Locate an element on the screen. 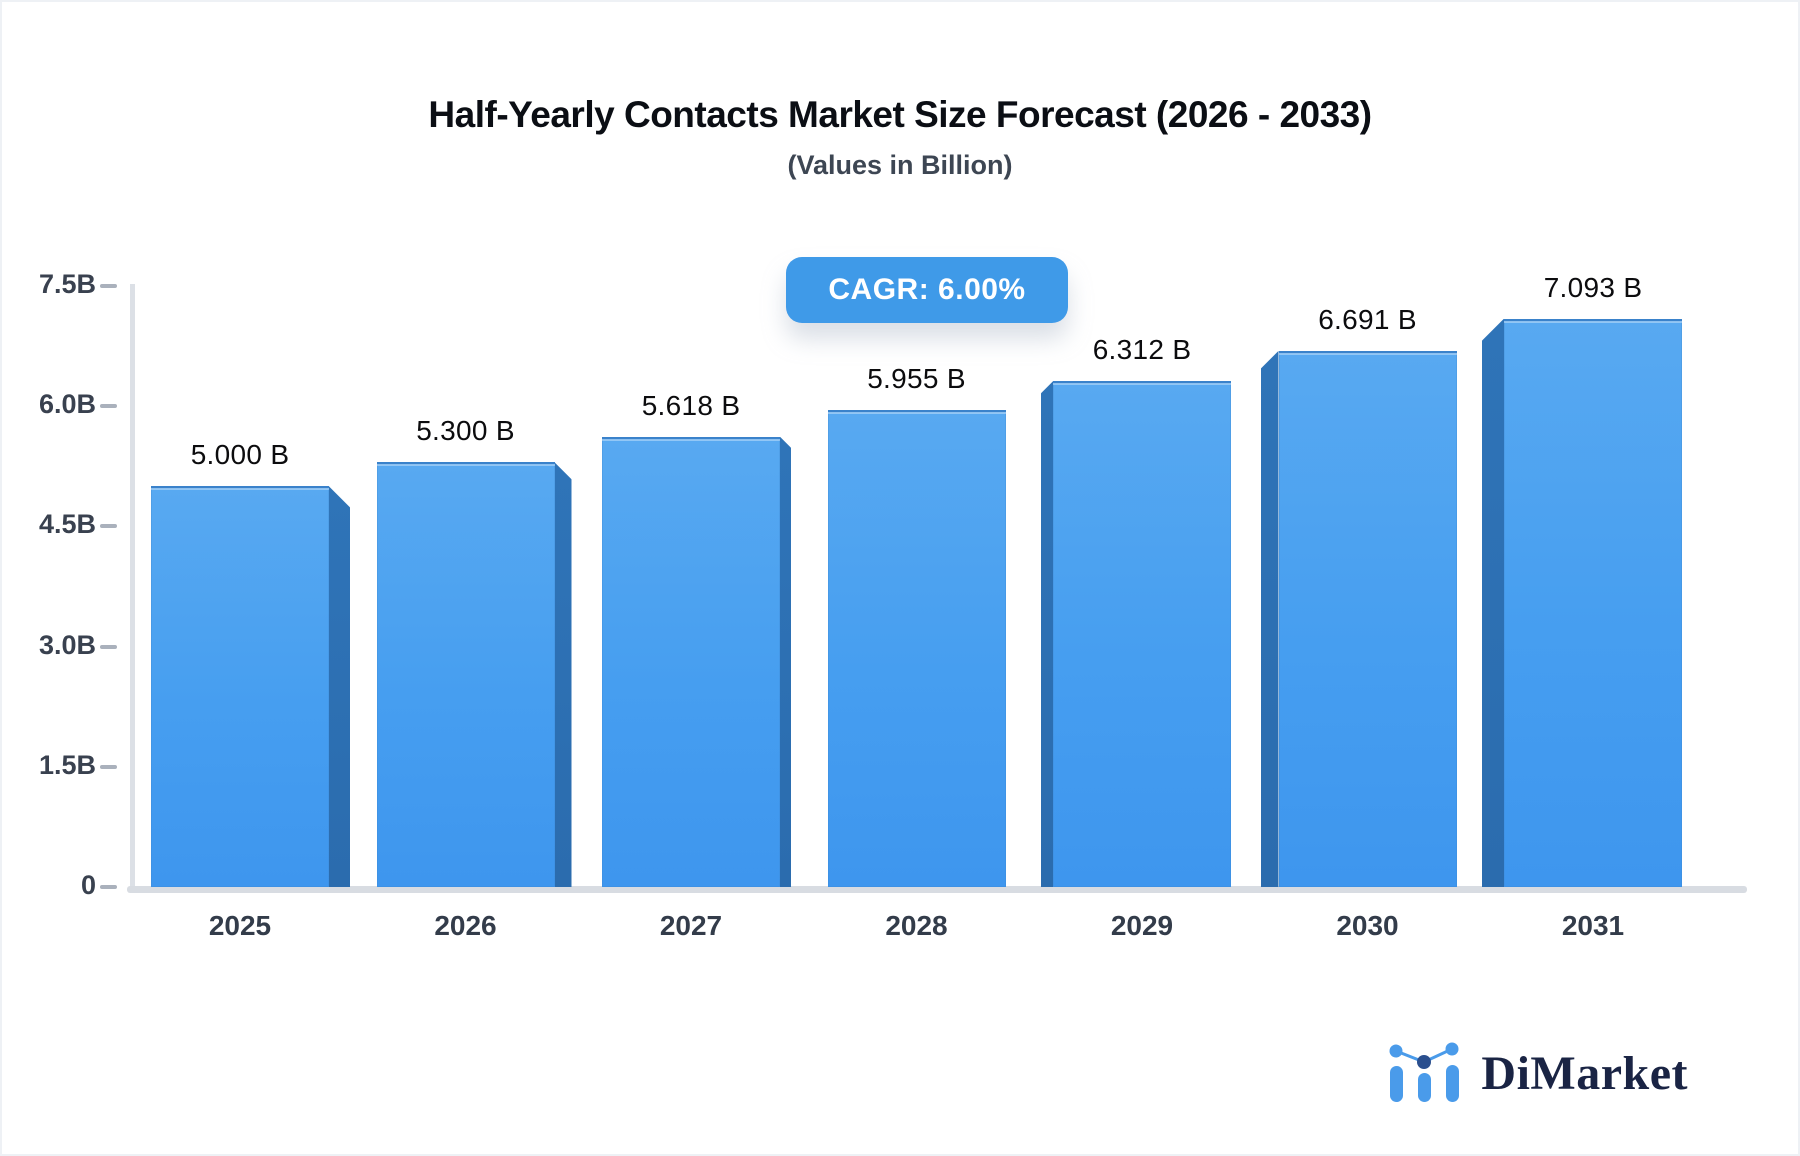 The width and height of the screenshot is (1800, 1156). bar-side-2029 is located at coordinates (1047, 634).